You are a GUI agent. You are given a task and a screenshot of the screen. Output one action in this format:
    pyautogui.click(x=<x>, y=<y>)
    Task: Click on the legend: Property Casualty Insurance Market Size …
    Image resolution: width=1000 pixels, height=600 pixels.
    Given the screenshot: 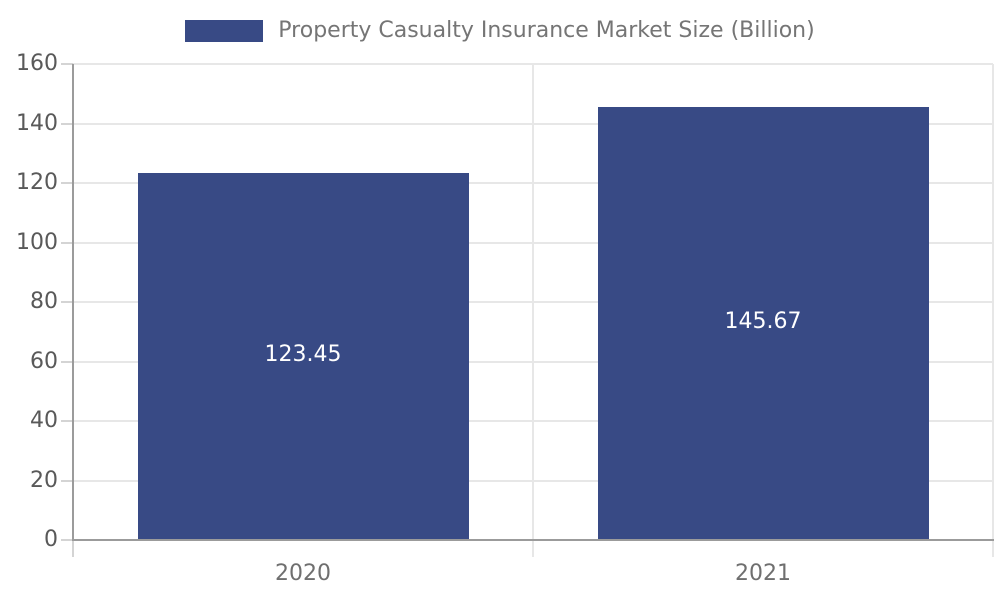 What is the action you would take?
    pyautogui.click(x=500, y=31)
    